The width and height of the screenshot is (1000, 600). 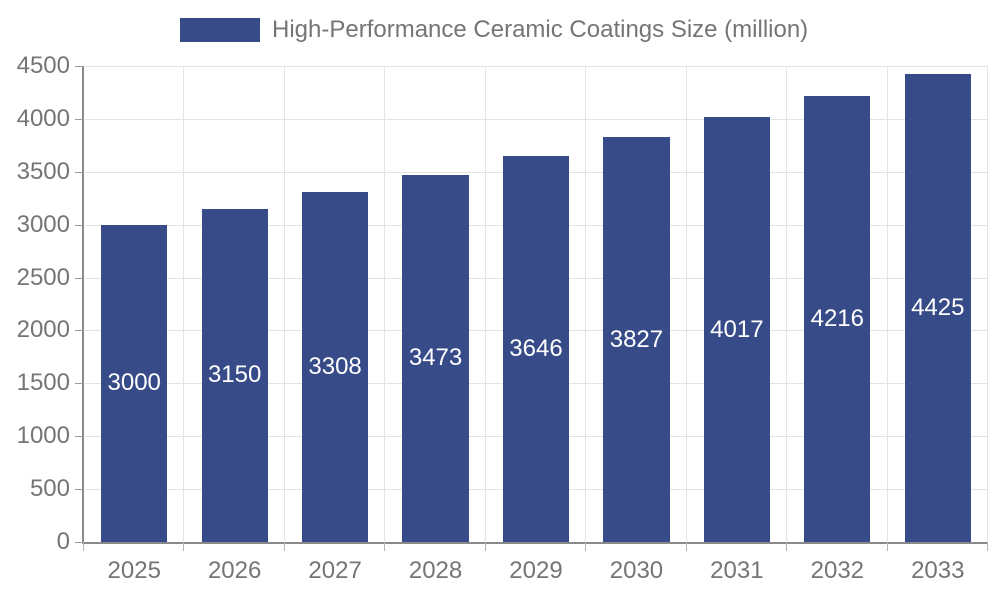 I want to click on bar-value-label: 4017, so click(x=737, y=329).